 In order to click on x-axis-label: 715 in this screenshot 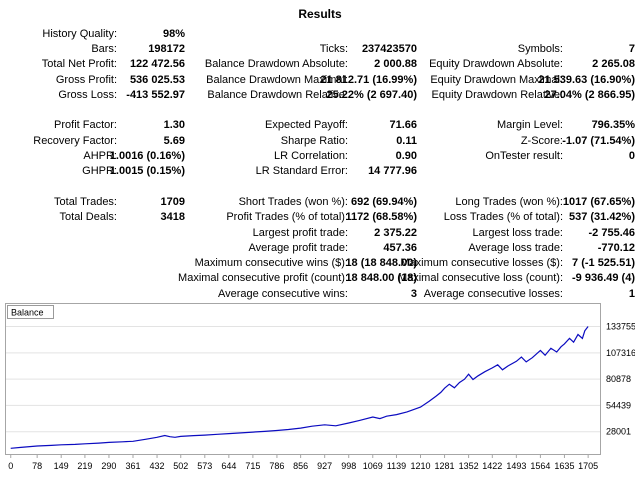, I will do `click(252, 466)`.